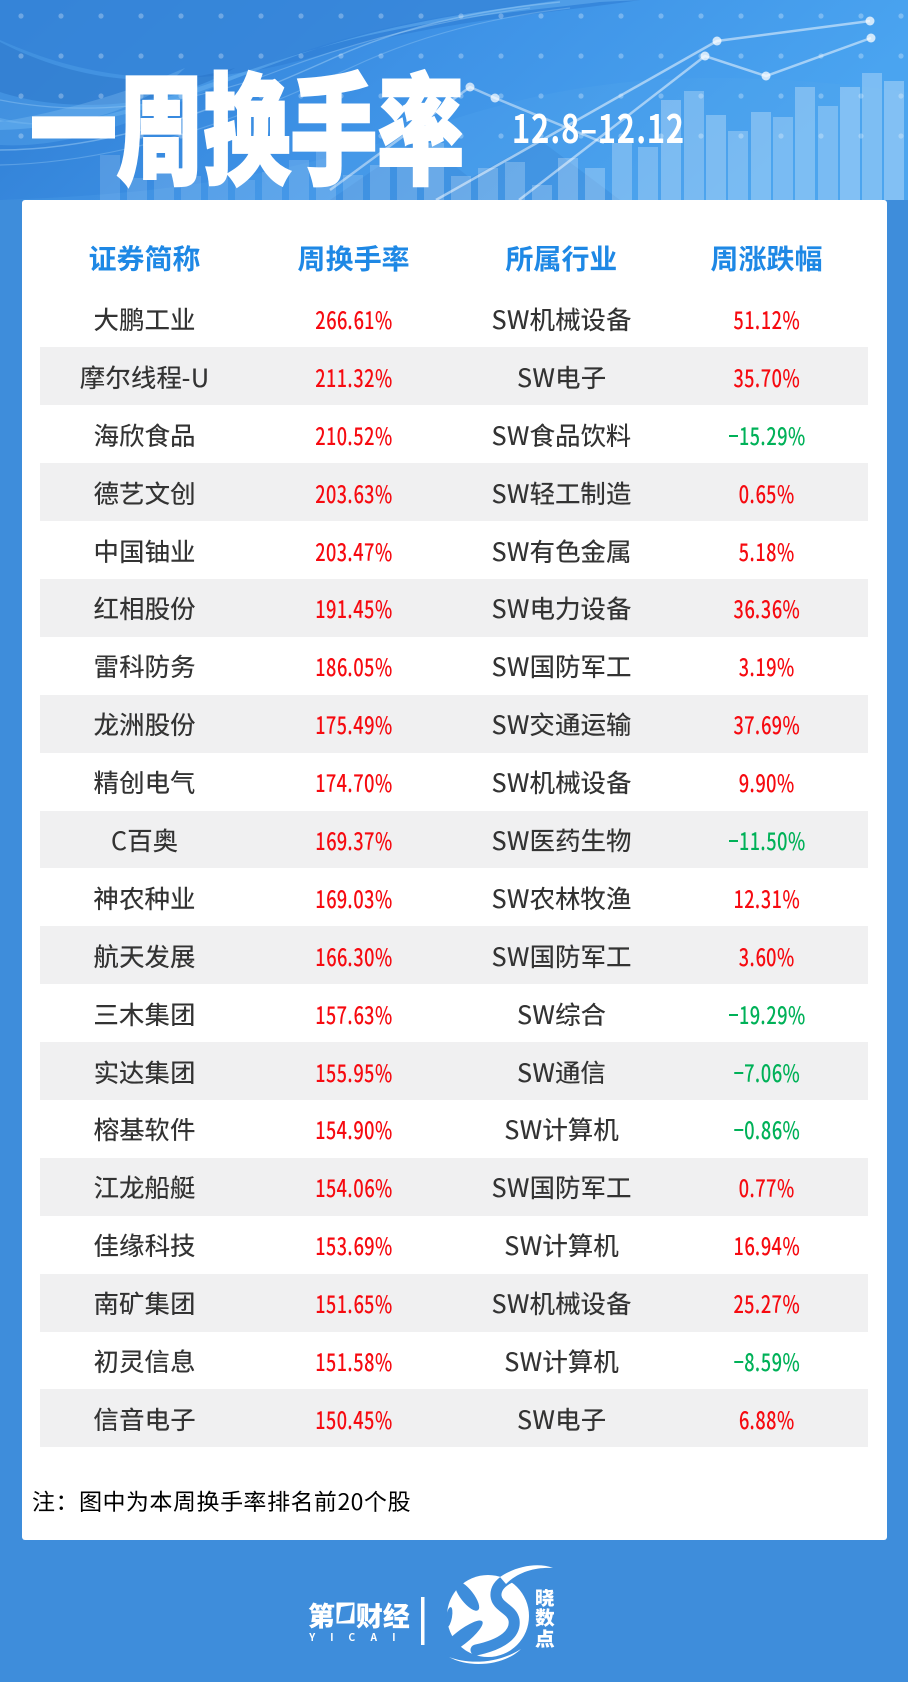  Describe the element at coordinates (360, 1637) in the screenshot. I see `svg-text: YICAI` at that location.